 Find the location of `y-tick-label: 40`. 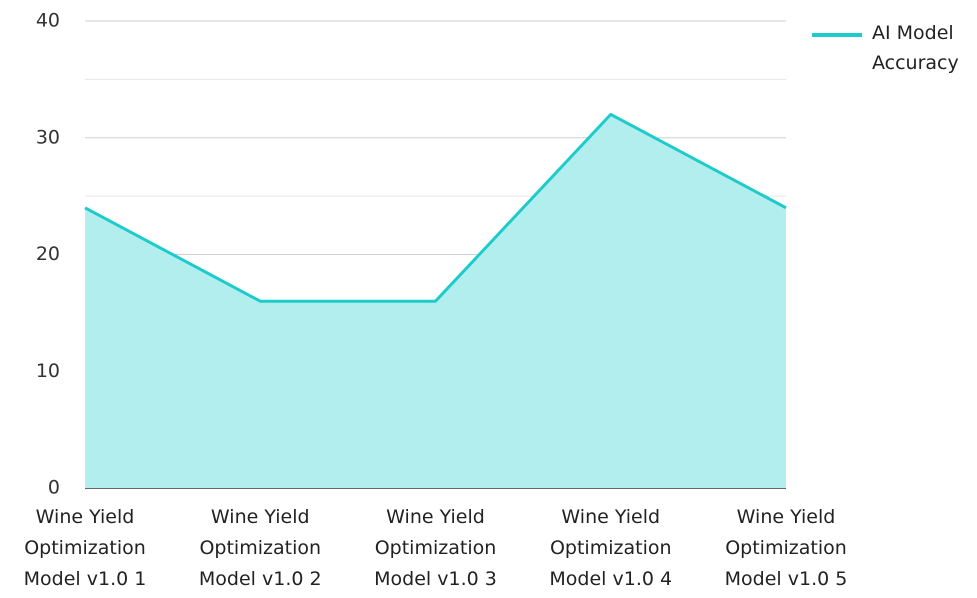

y-tick-label: 40 is located at coordinates (48, 21).